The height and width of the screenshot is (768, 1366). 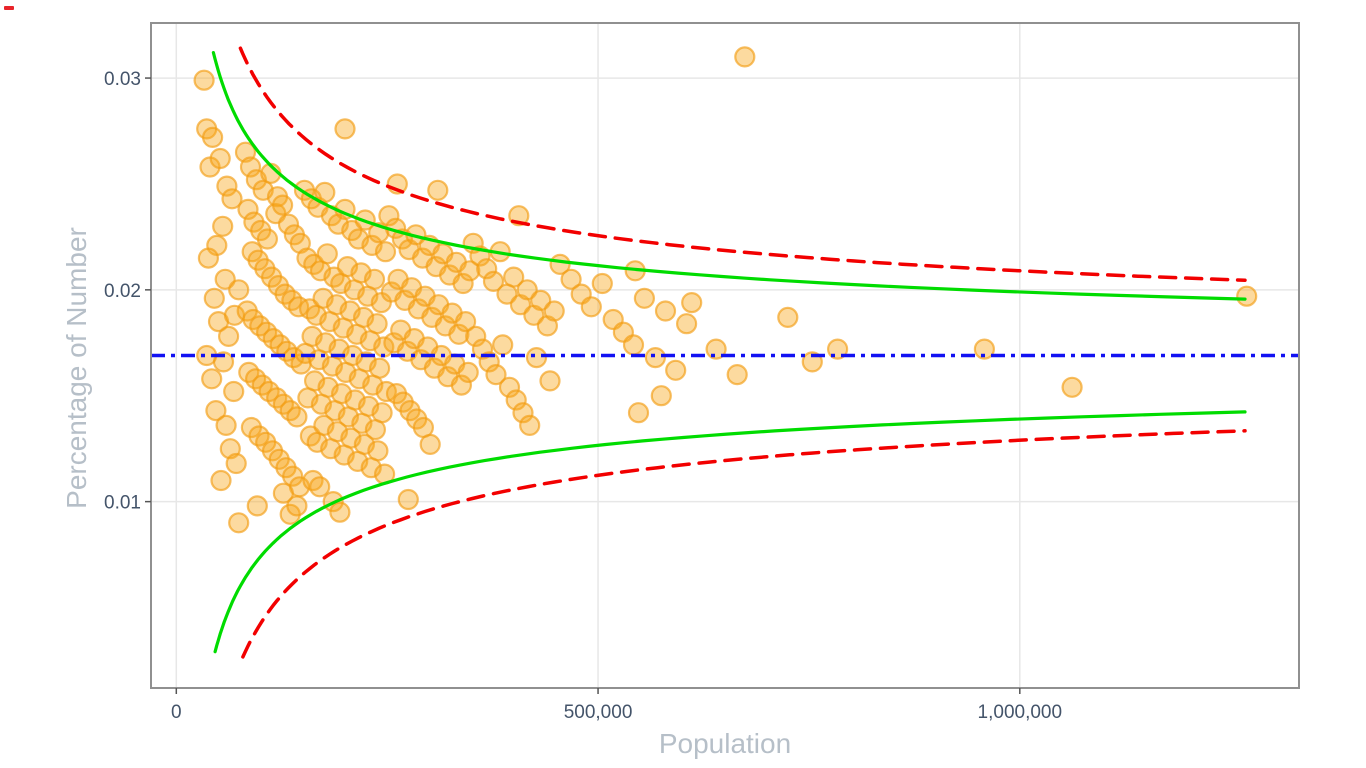 I want to click on screen-artifact-red-dash, so click(x=9, y=8).